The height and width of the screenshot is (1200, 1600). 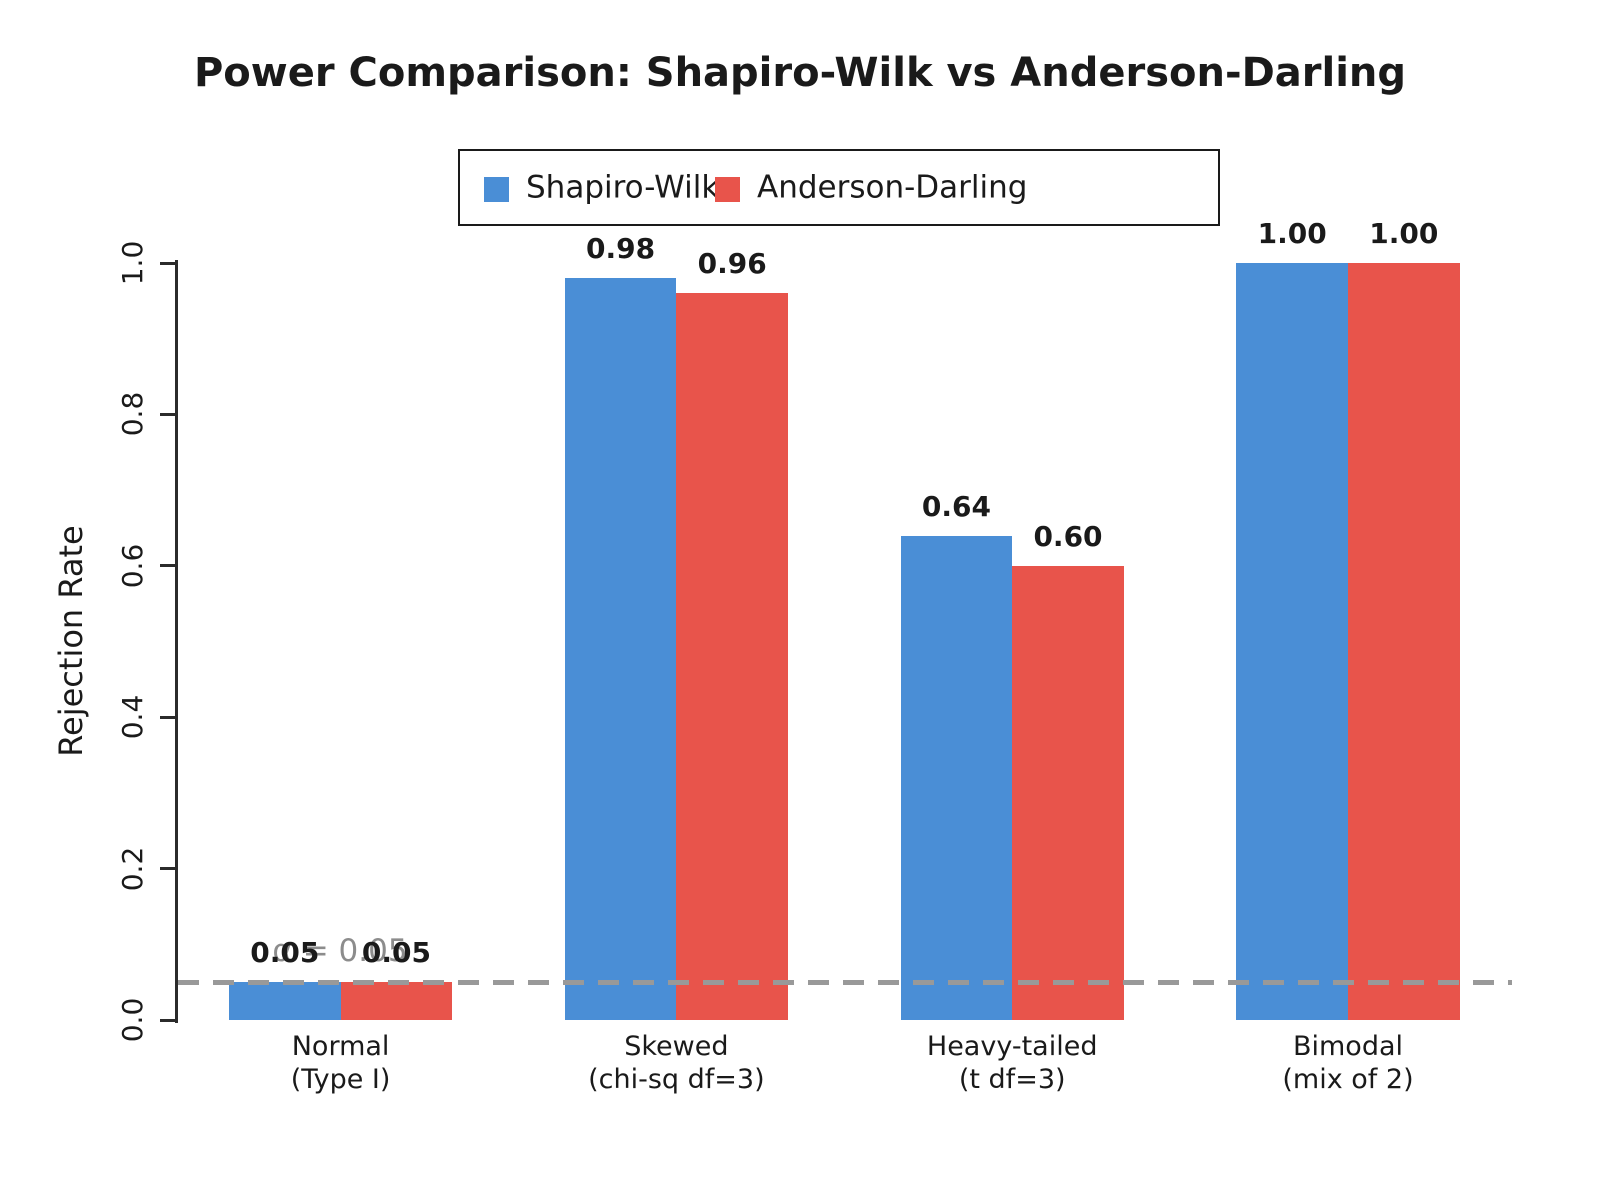 What do you see at coordinates (132, 1020) in the screenshot?
I see `y-tick-label: 0.0` at bounding box center [132, 1020].